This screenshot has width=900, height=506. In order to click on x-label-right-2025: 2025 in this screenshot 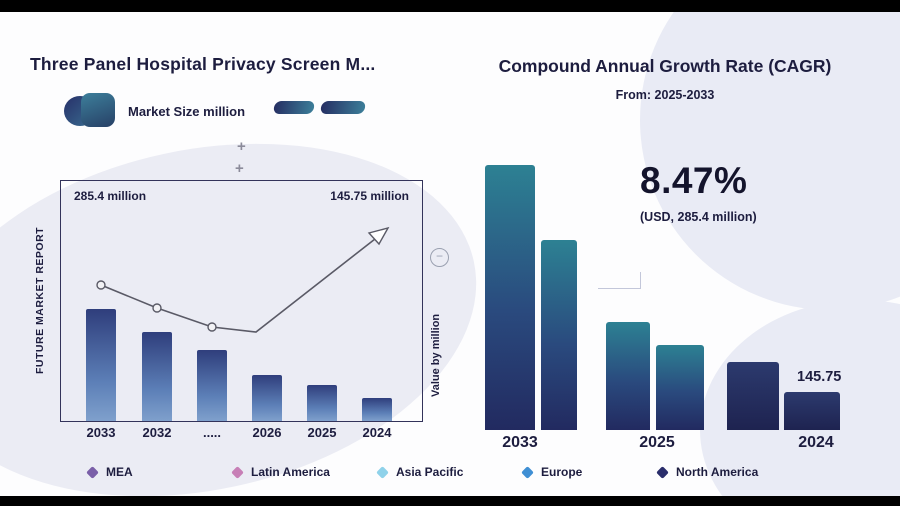, I will do `click(657, 442)`.